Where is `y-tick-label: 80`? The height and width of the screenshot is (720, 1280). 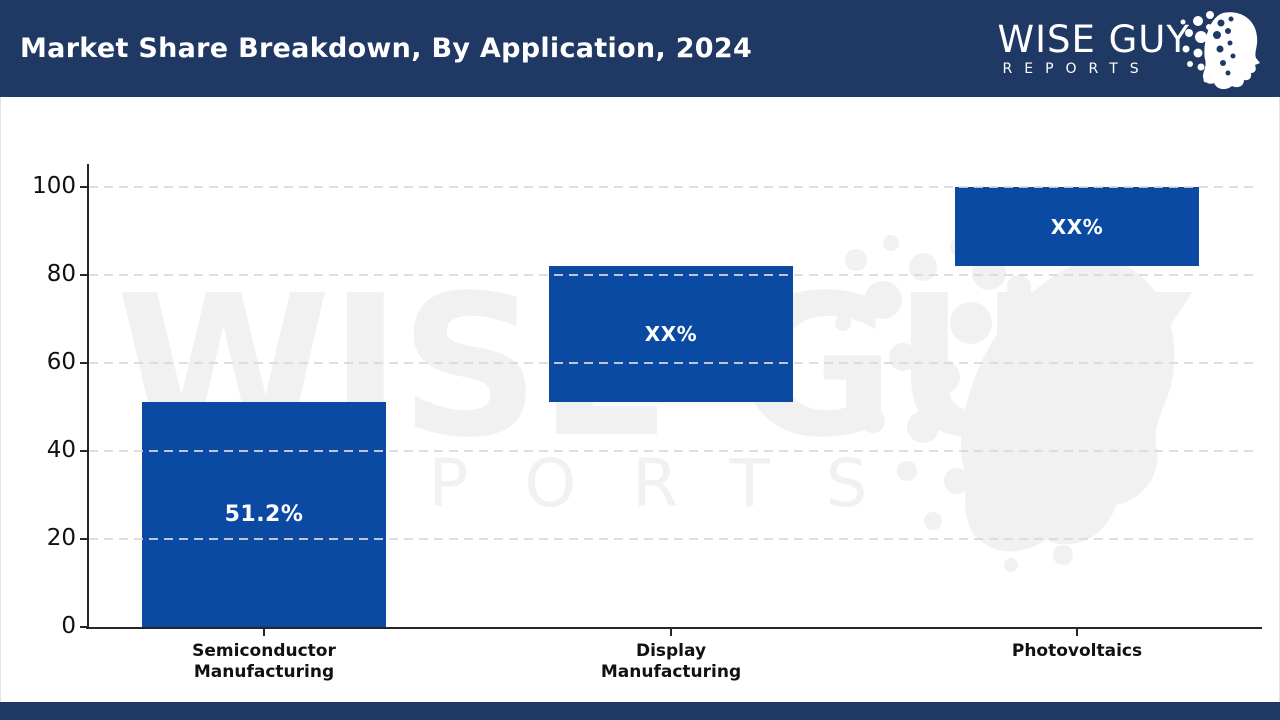 y-tick-label: 80 is located at coordinates (61, 274).